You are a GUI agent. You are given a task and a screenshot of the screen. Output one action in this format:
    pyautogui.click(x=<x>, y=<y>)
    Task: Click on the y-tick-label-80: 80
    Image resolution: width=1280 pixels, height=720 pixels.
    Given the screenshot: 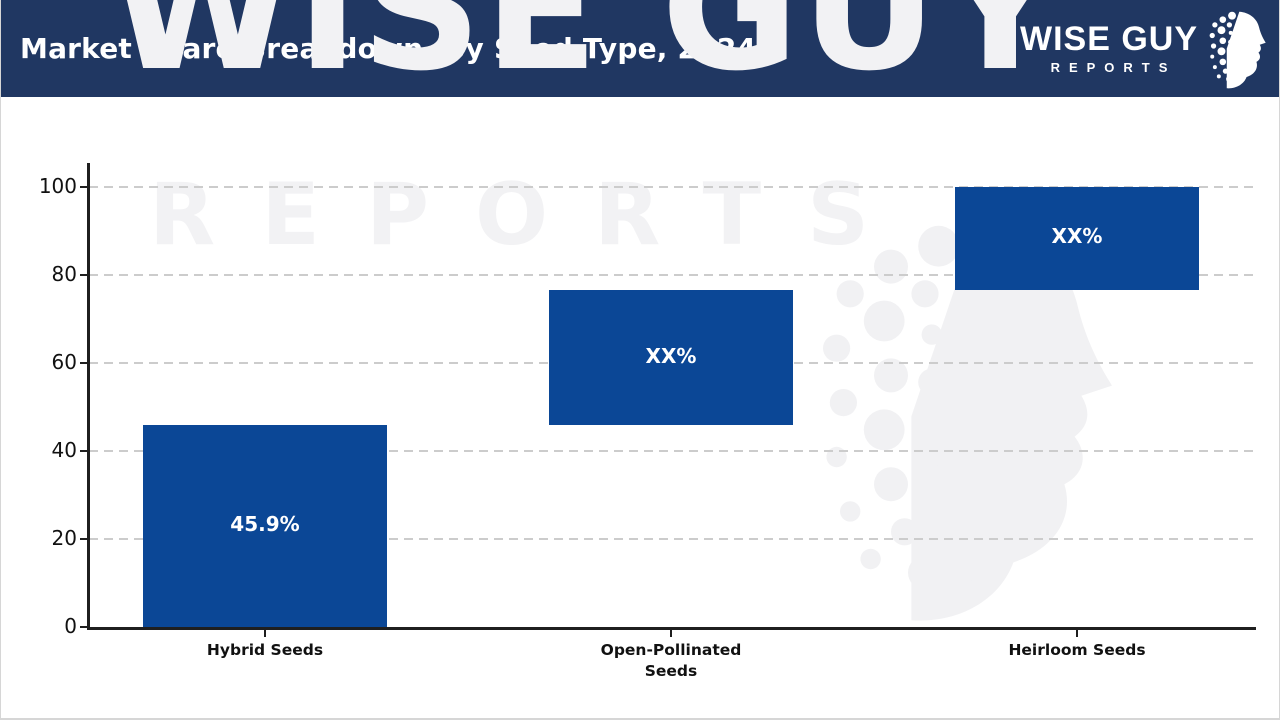 What is the action you would take?
    pyautogui.click(x=64, y=274)
    